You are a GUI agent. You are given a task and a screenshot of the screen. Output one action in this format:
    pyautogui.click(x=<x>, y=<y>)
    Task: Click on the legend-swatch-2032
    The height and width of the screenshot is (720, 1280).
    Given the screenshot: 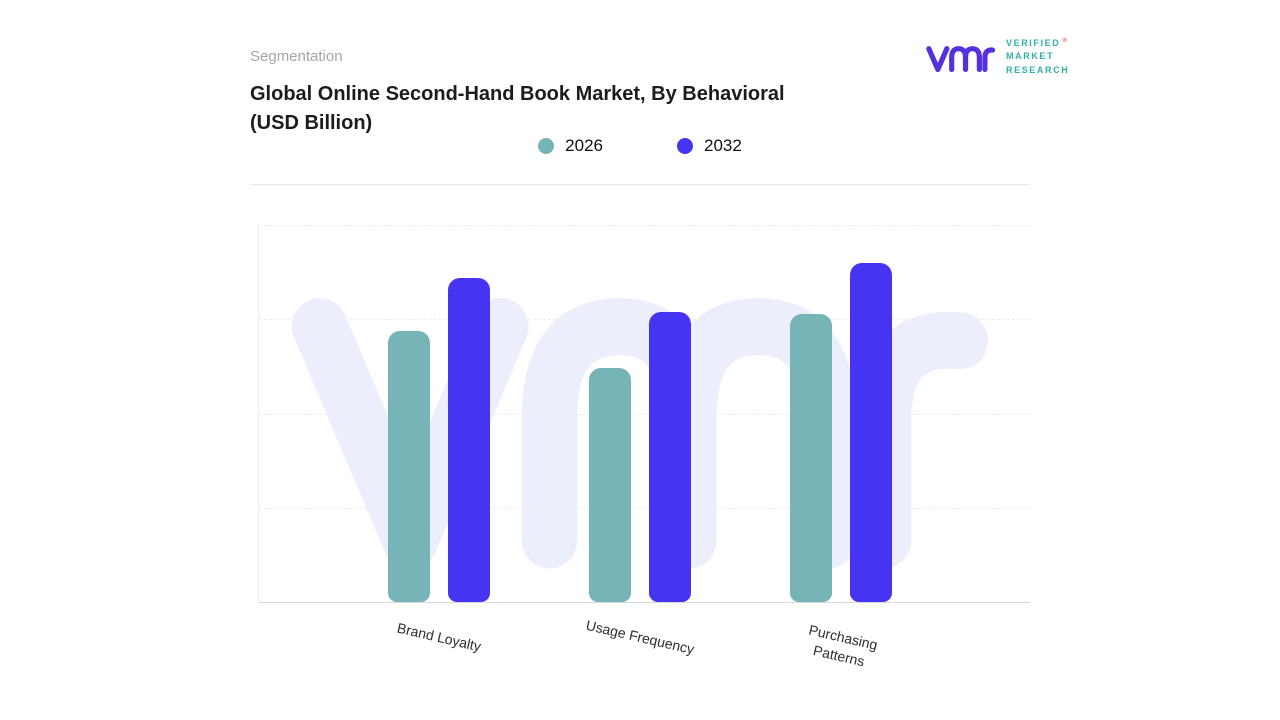 What is the action you would take?
    pyautogui.click(x=685, y=146)
    